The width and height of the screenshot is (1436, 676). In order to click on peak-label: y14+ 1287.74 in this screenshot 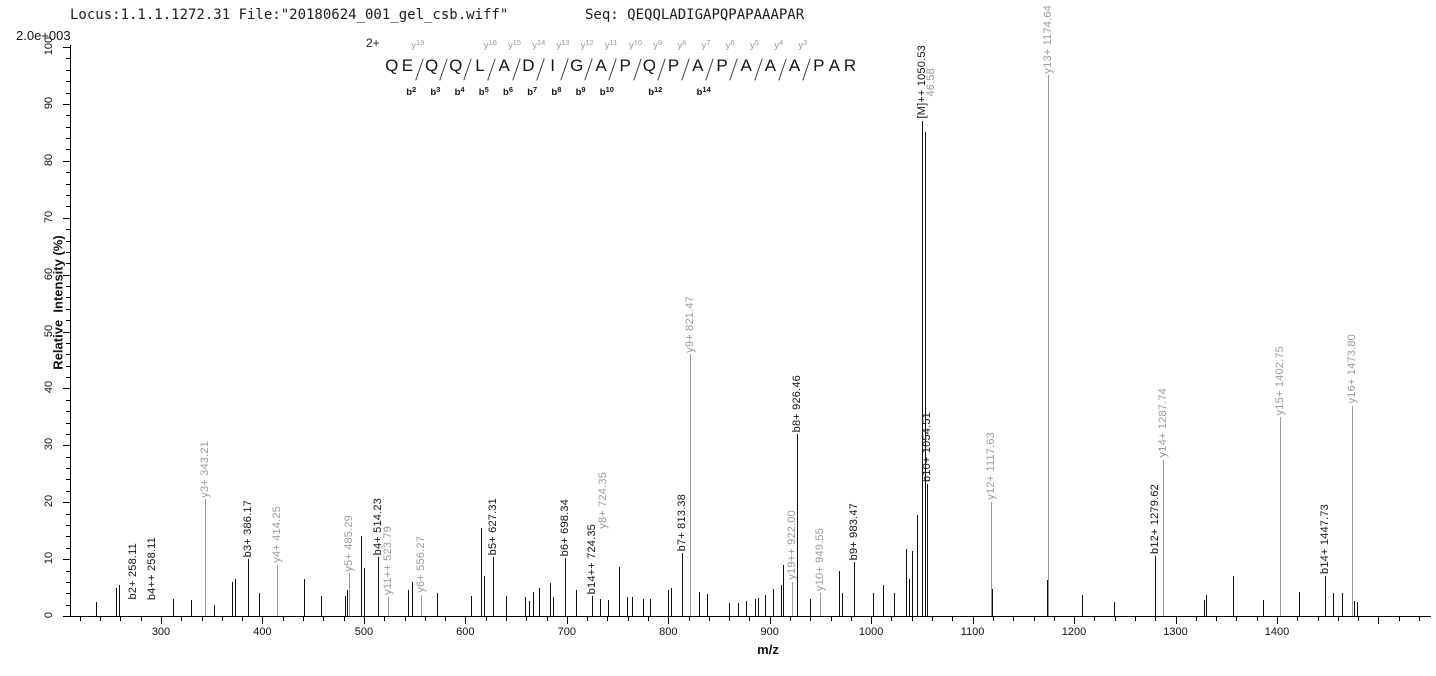, I will do `click(1163, 423)`.